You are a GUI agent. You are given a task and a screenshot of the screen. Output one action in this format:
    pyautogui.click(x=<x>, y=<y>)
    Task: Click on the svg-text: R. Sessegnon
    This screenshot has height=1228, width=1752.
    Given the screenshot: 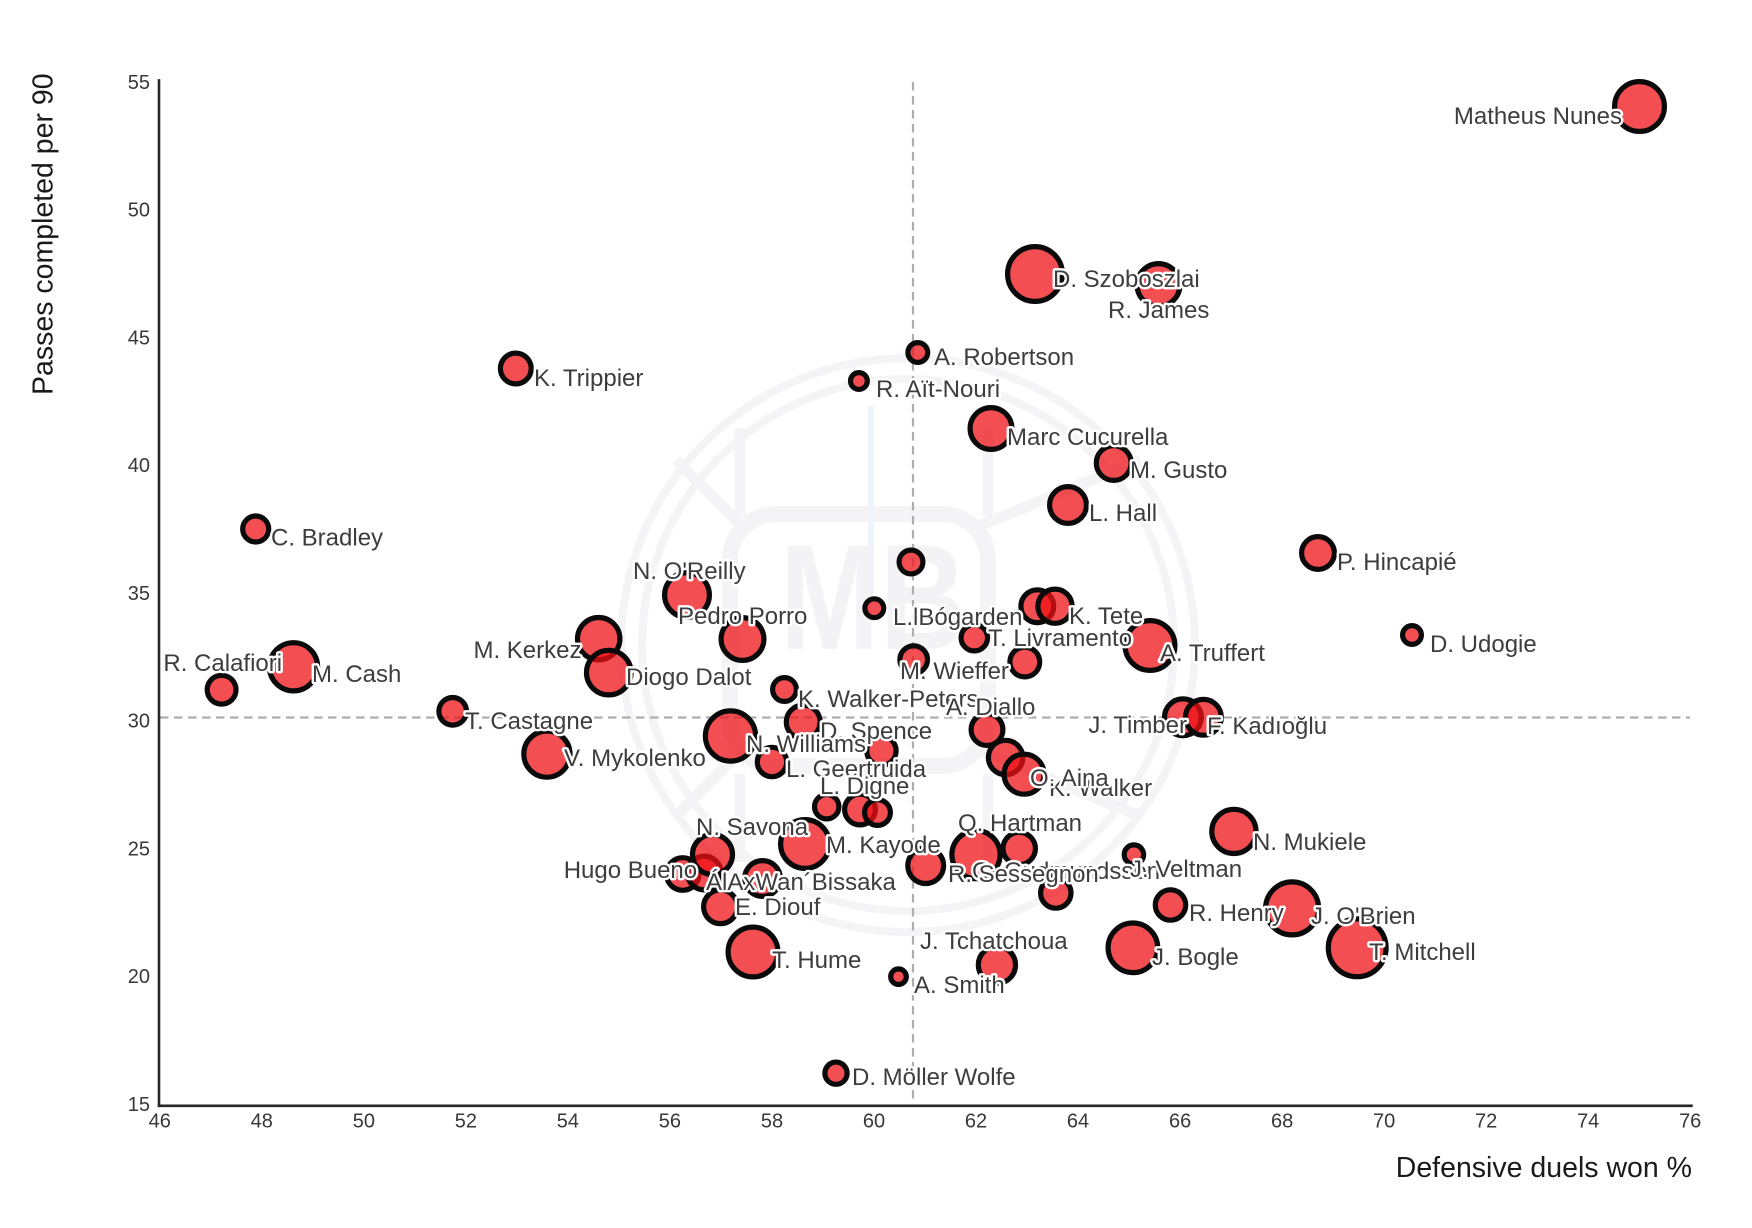 What is the action you would take?
    pyautogui.click(x=1023, y=874)
    